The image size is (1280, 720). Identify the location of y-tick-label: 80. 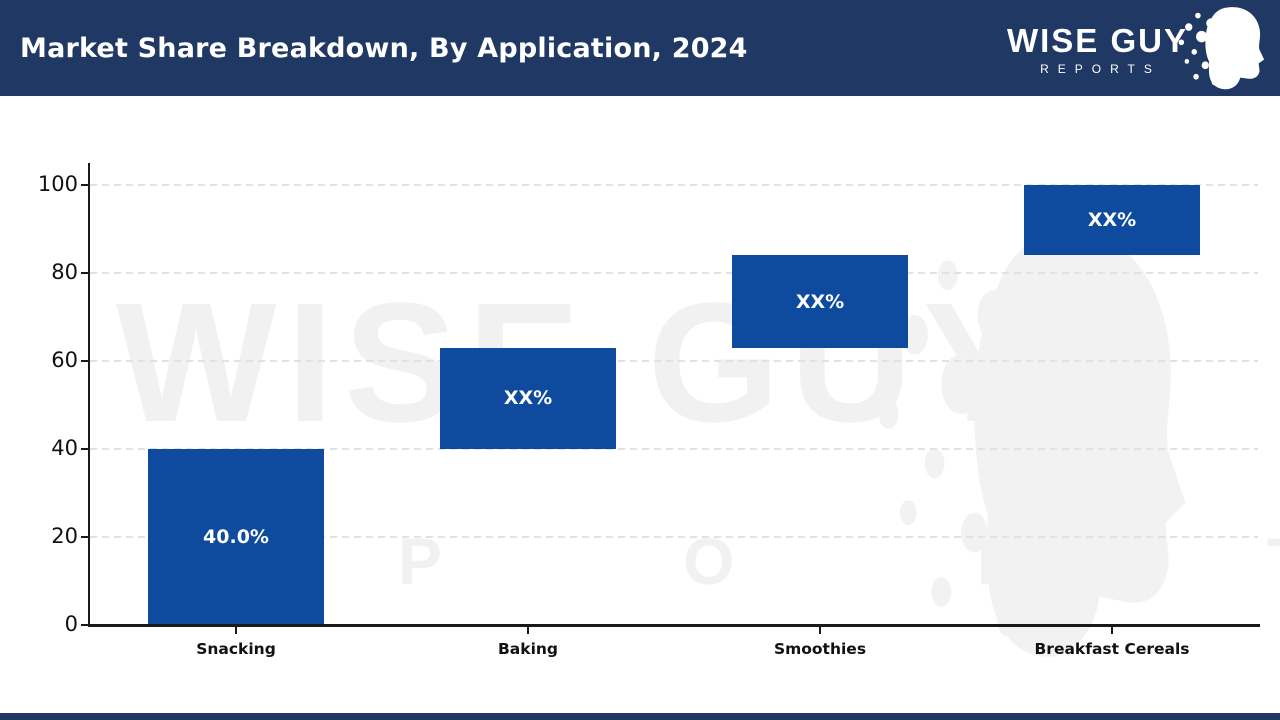
(64, 272).